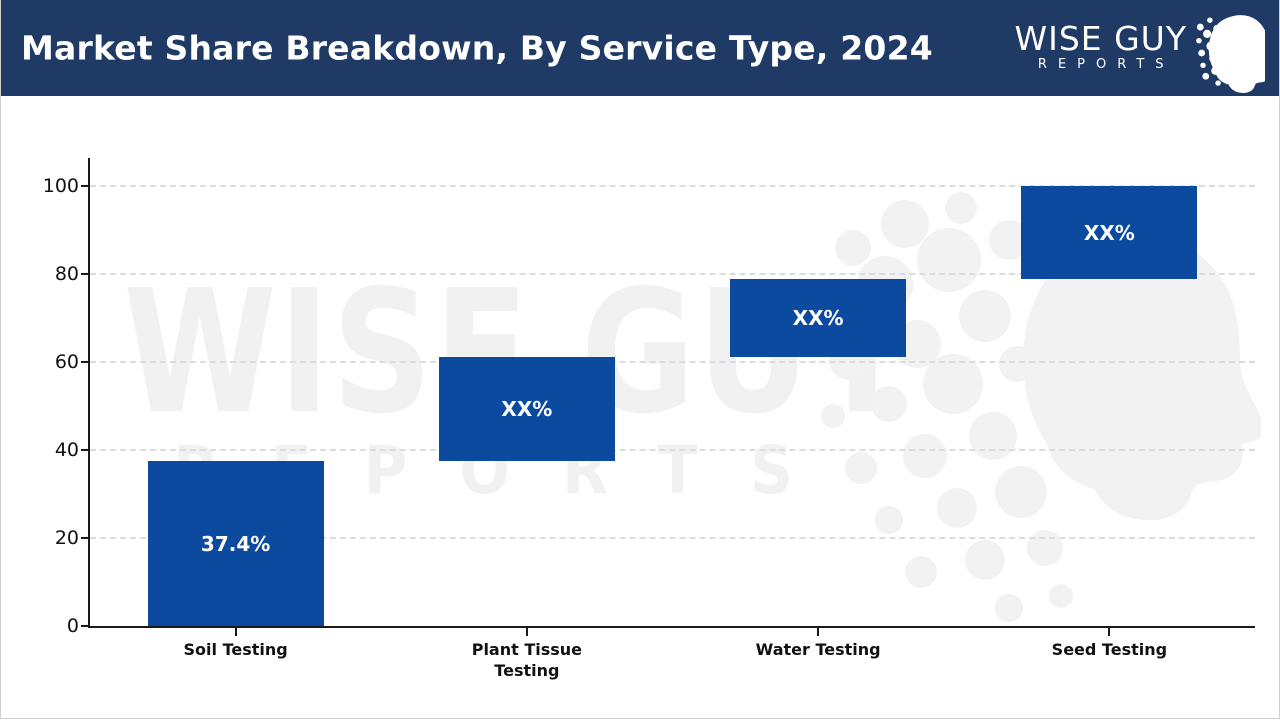 This screenshot has width=1280, height=720. What do you see at coordinates (527, 660) in the screenshot?
I see `x-tick-label-2: Plant Tissue Testing` at bounding box center [527, 660].